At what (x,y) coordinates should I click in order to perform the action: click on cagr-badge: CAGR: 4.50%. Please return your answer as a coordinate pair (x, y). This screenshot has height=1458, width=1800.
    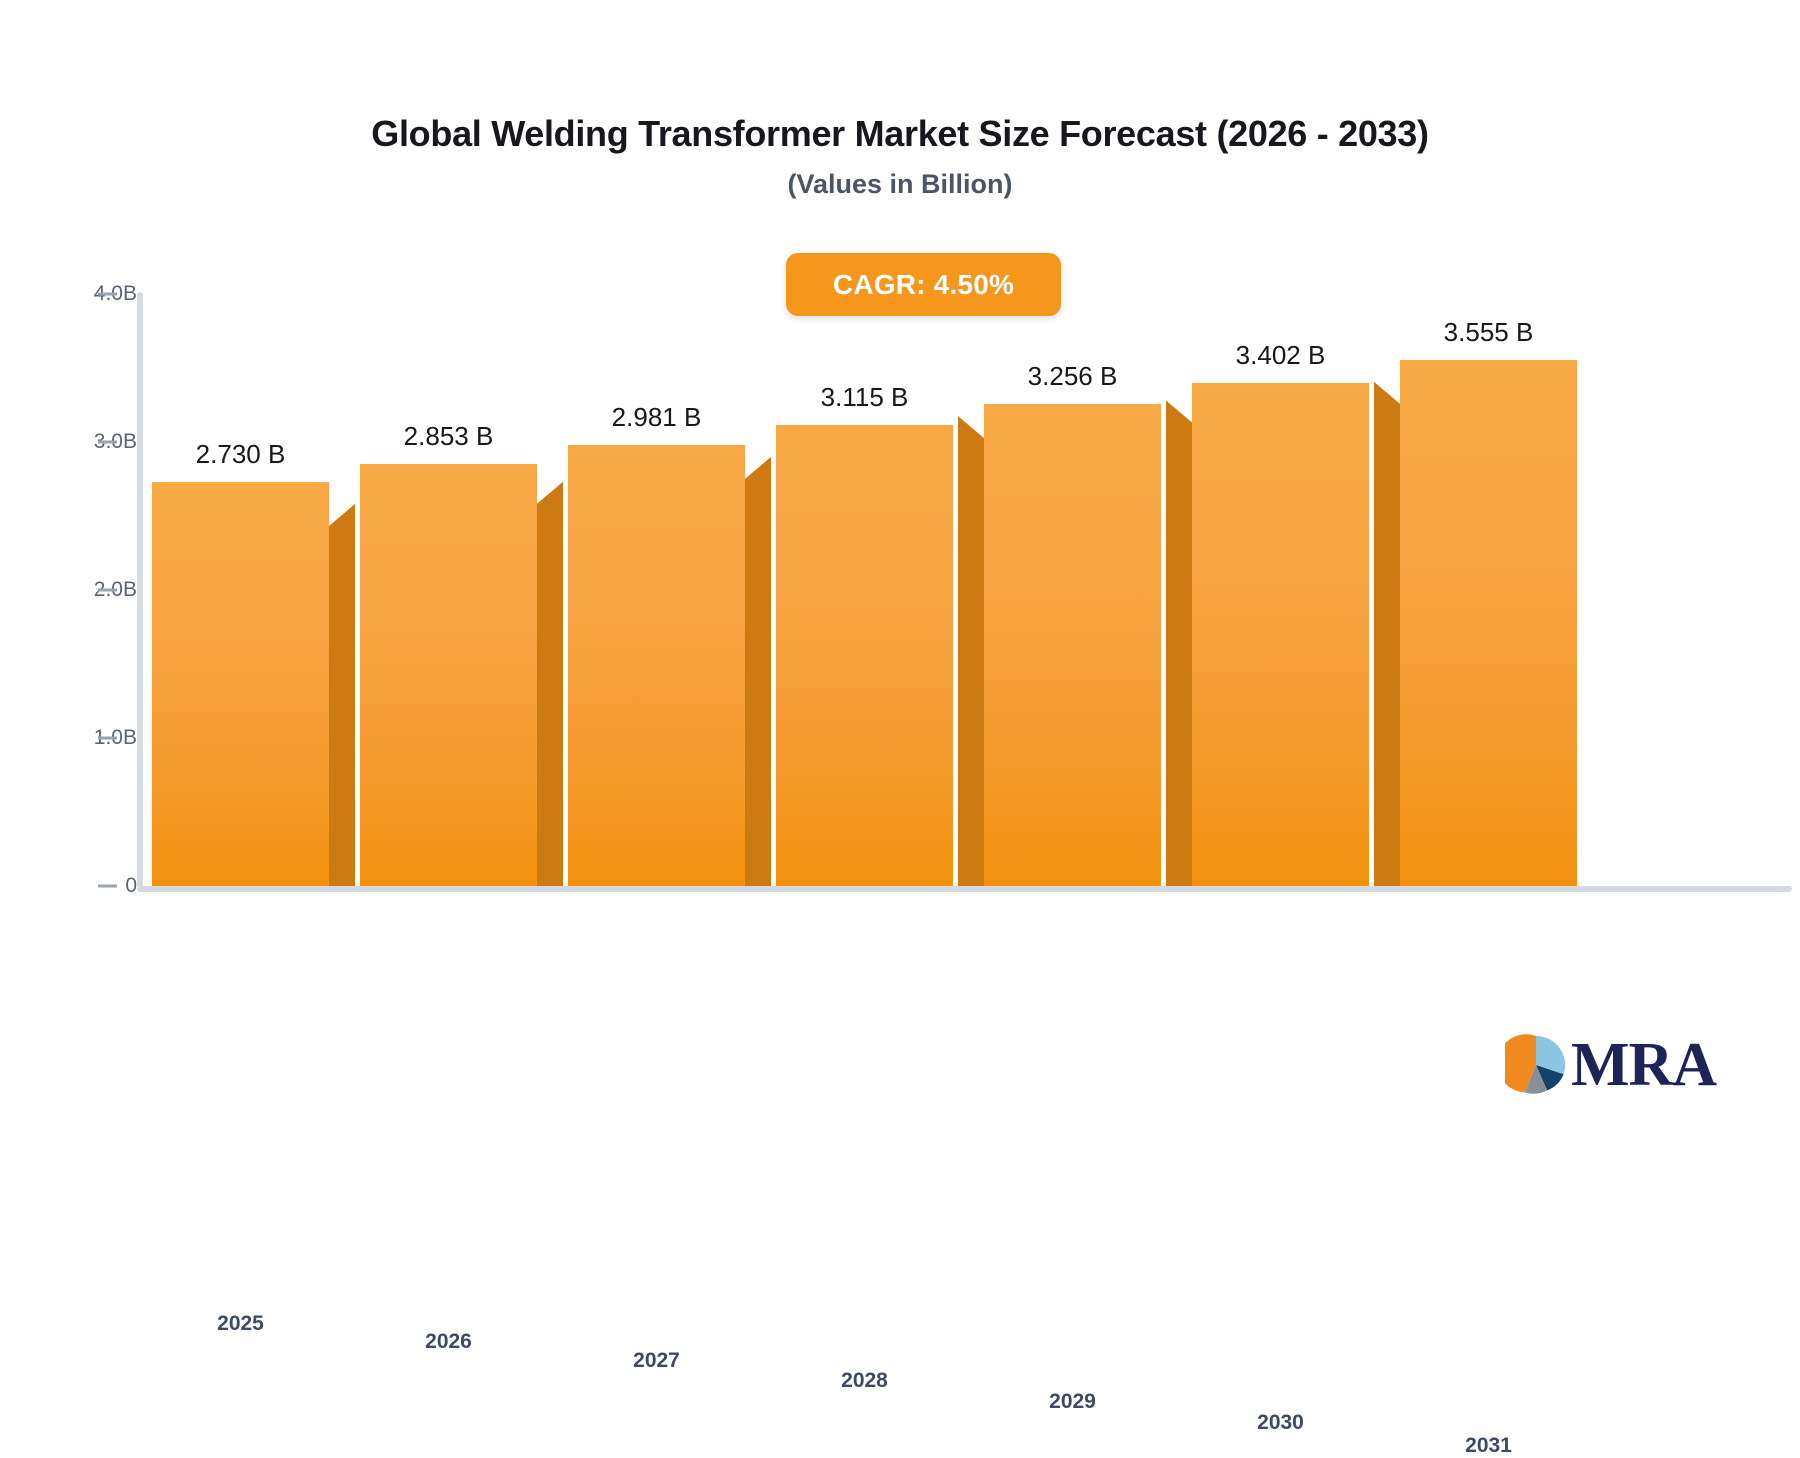
    Looking at the image, I should click on (923, 284).